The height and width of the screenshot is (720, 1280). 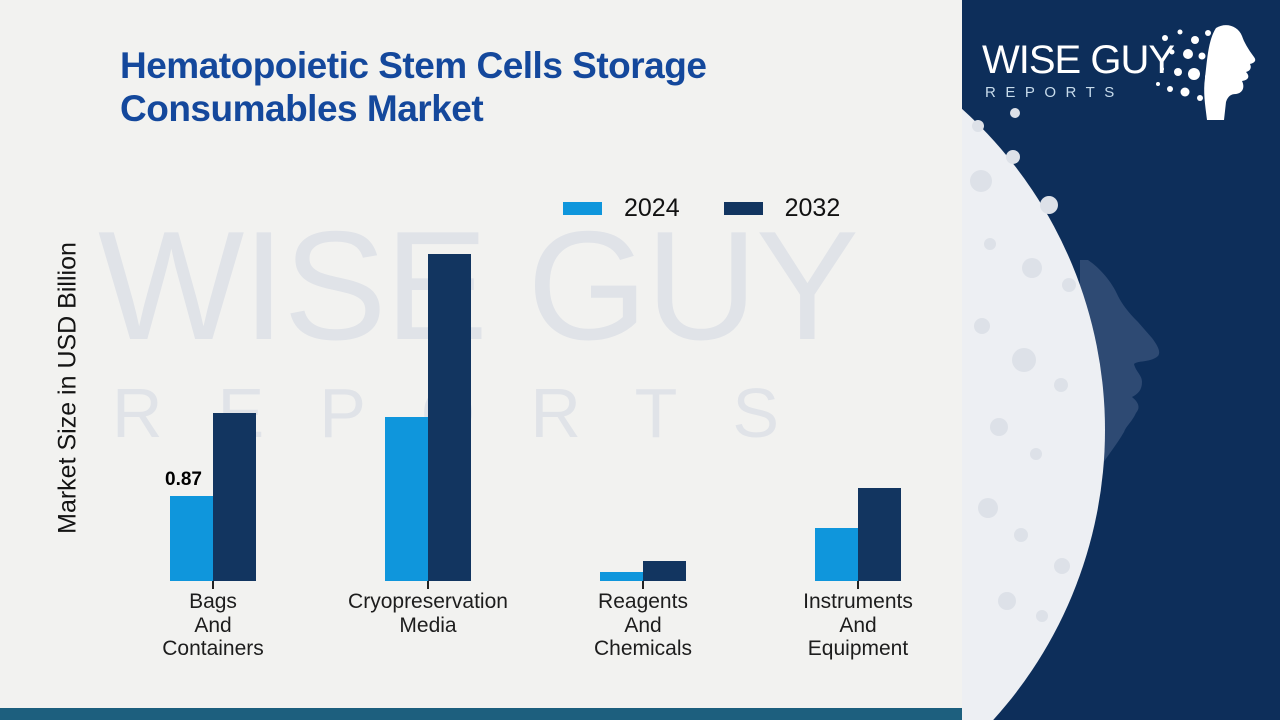 What do you see at coordinates (481, 714) in the screenshot?
I see `footer-accent-strip` at bounding box center [481, 714].